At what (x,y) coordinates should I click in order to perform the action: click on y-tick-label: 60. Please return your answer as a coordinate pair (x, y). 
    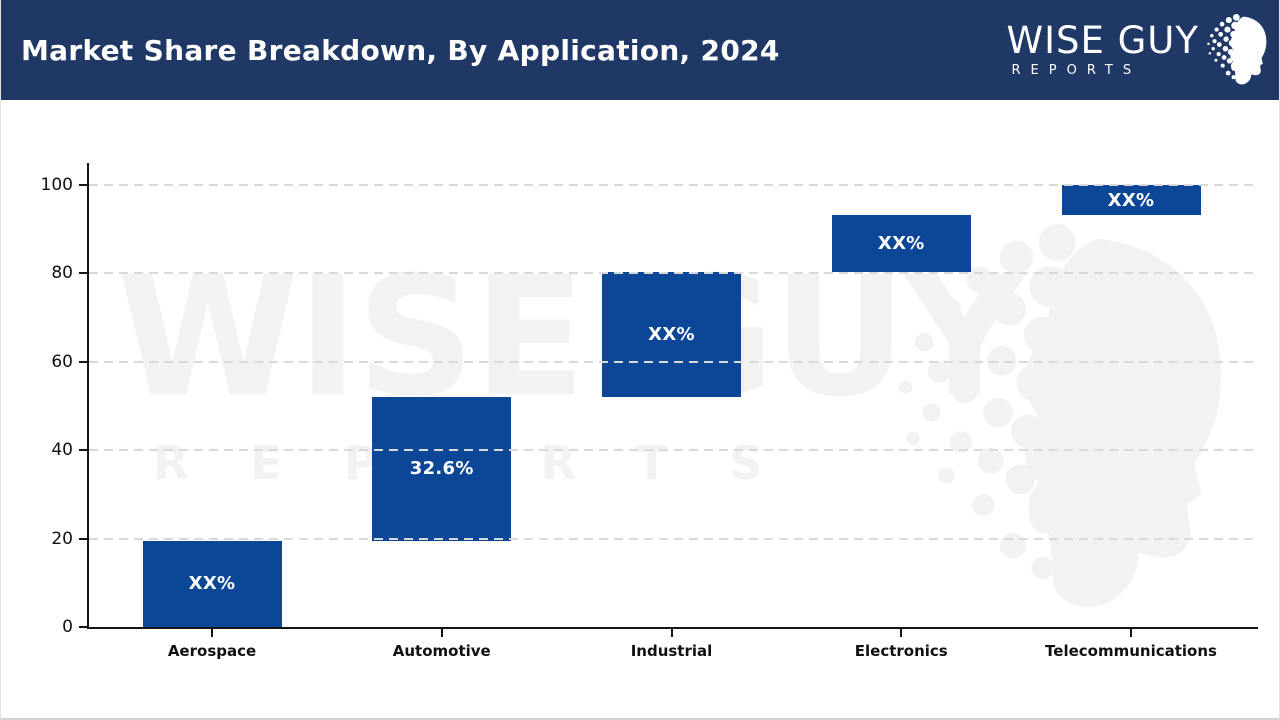
    Looking at the image, I should click on (62, 361).